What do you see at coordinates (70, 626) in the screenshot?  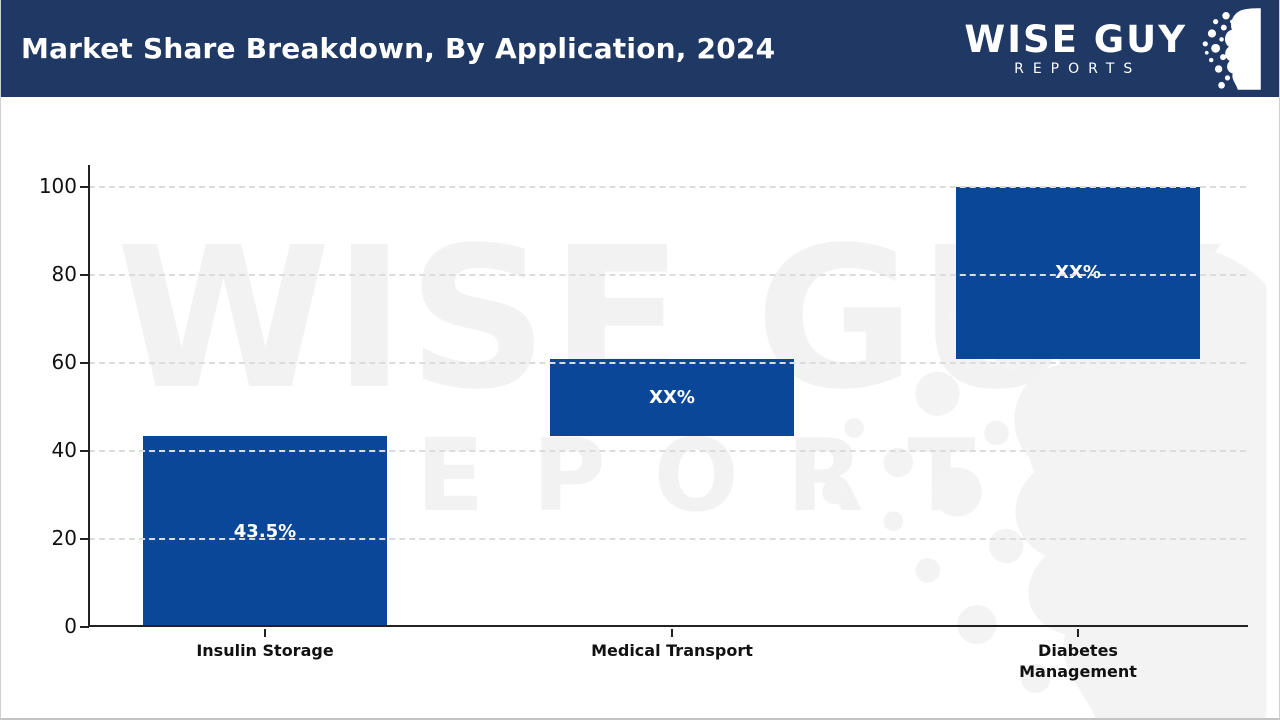 I see `y-axis-label-0: 0` at bounding box center [70, 626].